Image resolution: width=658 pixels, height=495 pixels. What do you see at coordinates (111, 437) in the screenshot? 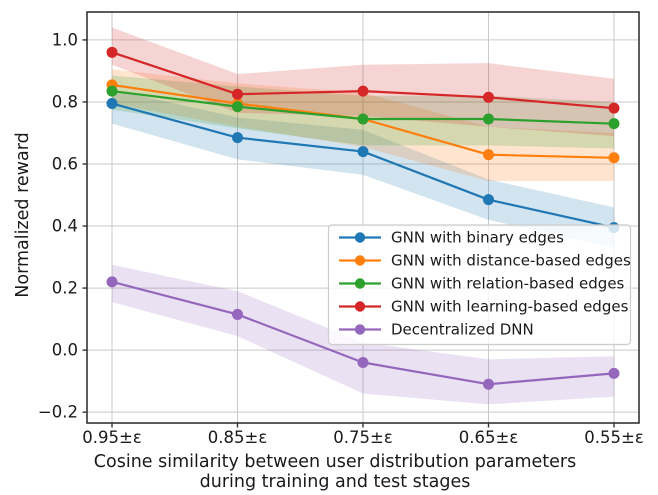
I see `x-tick-label: 0.95±ε` at bounding box center [111, 437].